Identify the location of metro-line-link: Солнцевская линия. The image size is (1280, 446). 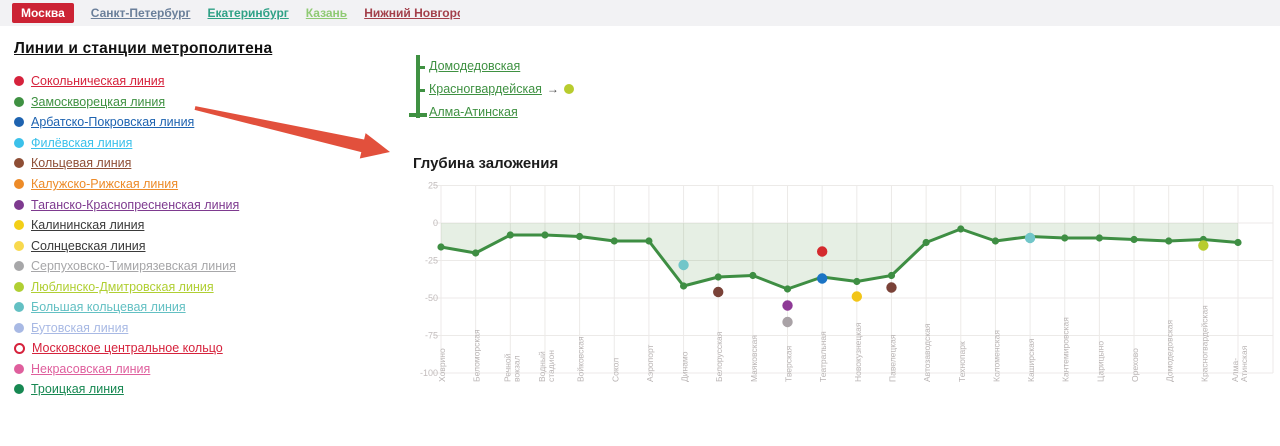
(88, 245).